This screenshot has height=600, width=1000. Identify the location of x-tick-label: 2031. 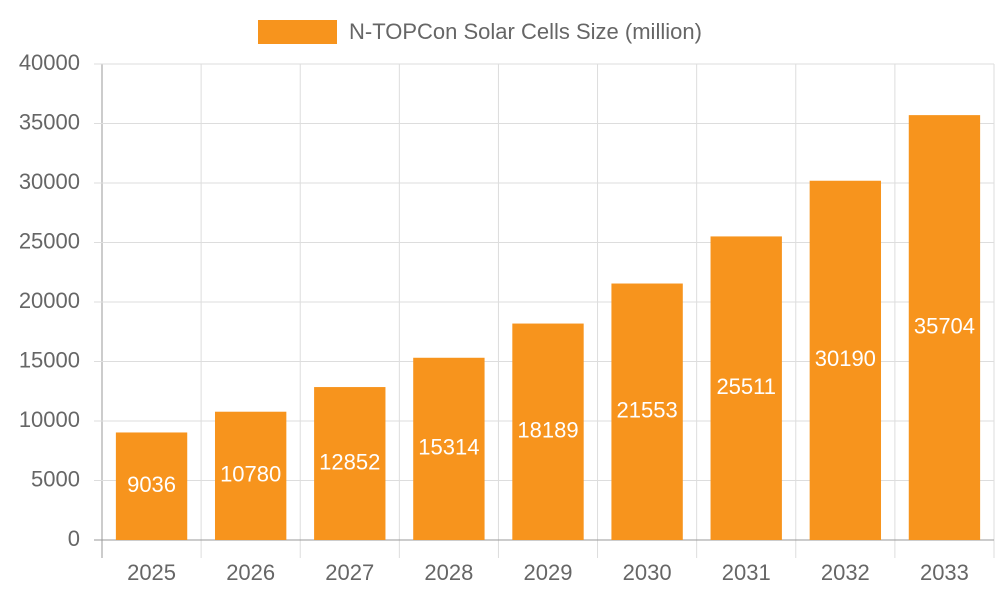
(746, 572).